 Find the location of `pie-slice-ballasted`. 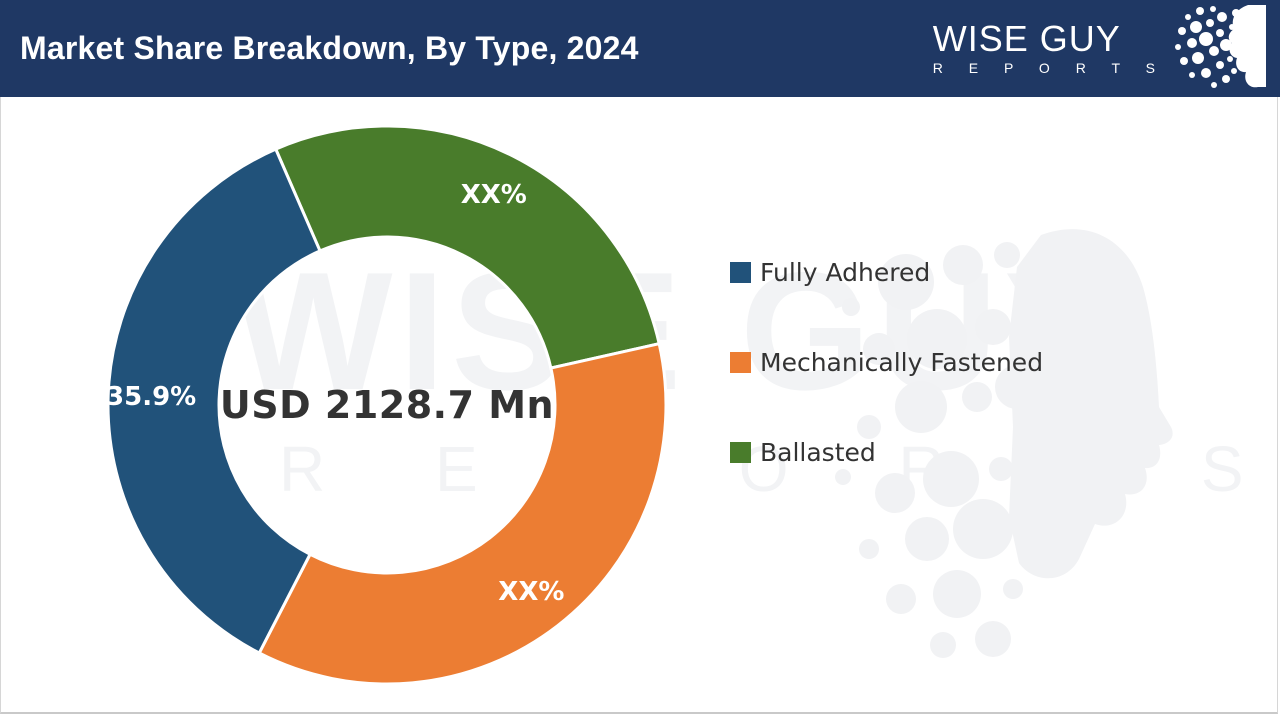

pie-slice-ballasted is located at coordinates (467, 247).